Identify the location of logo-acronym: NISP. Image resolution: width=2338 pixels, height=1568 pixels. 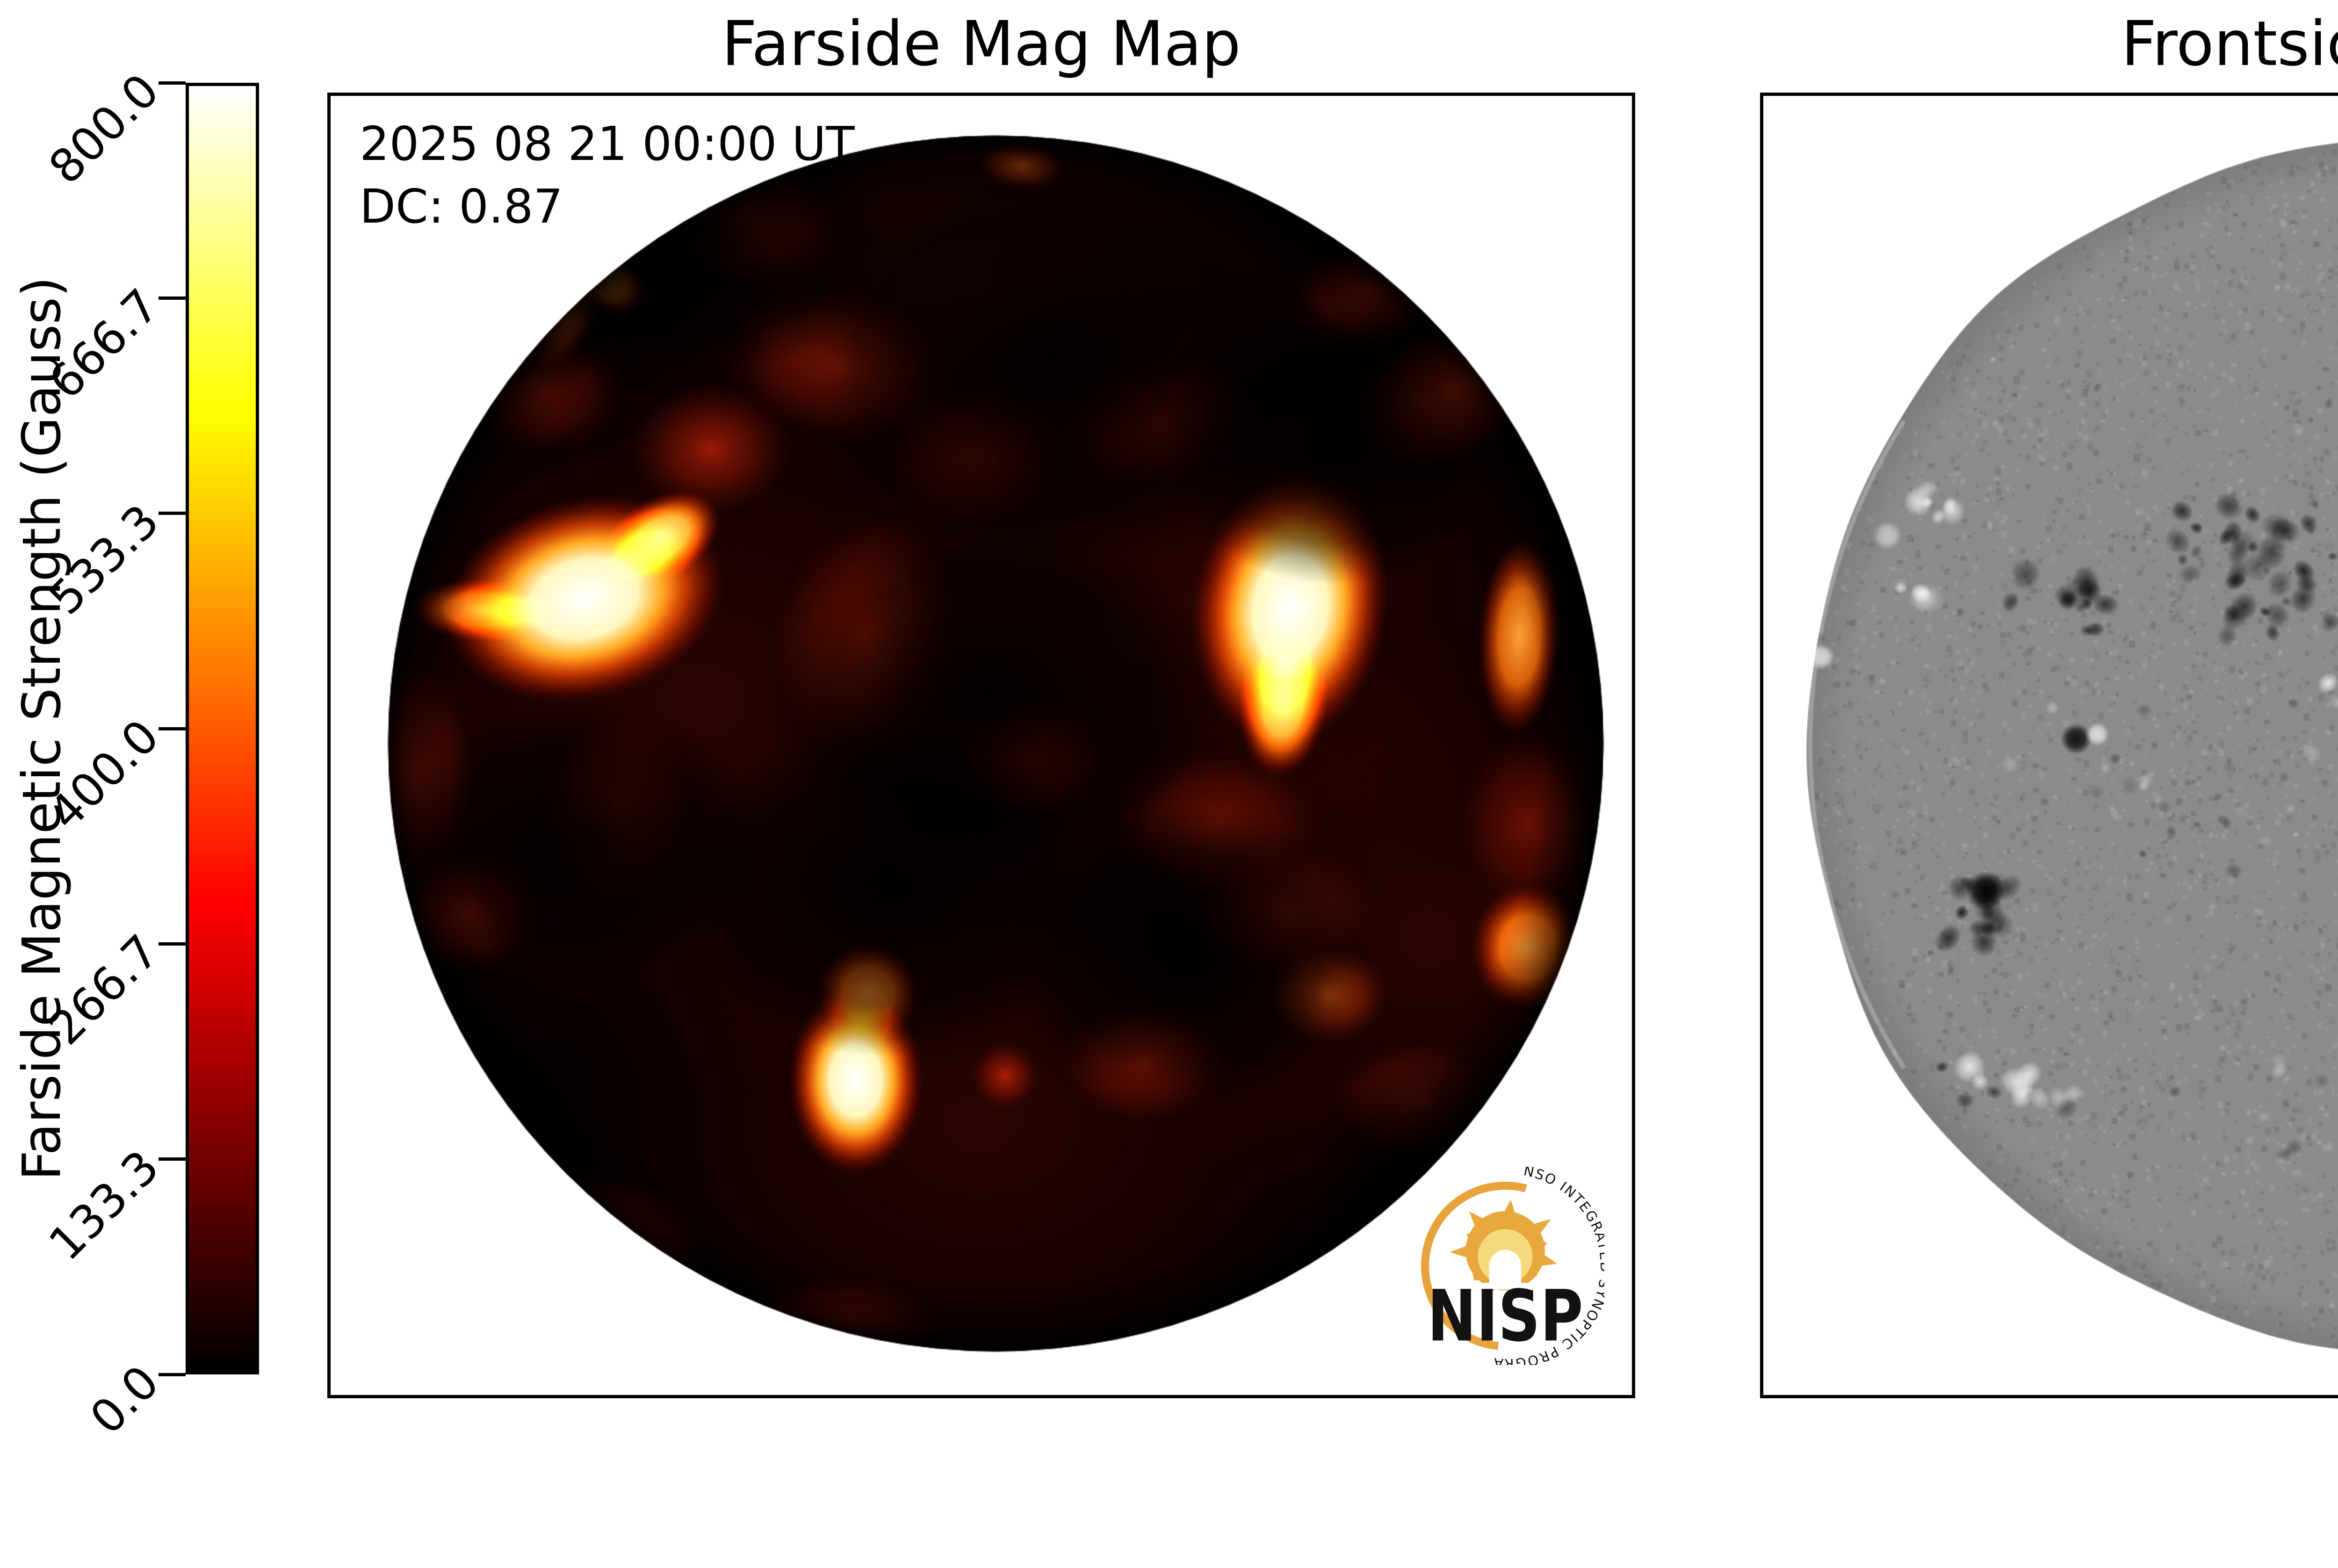
(1505, 1316).